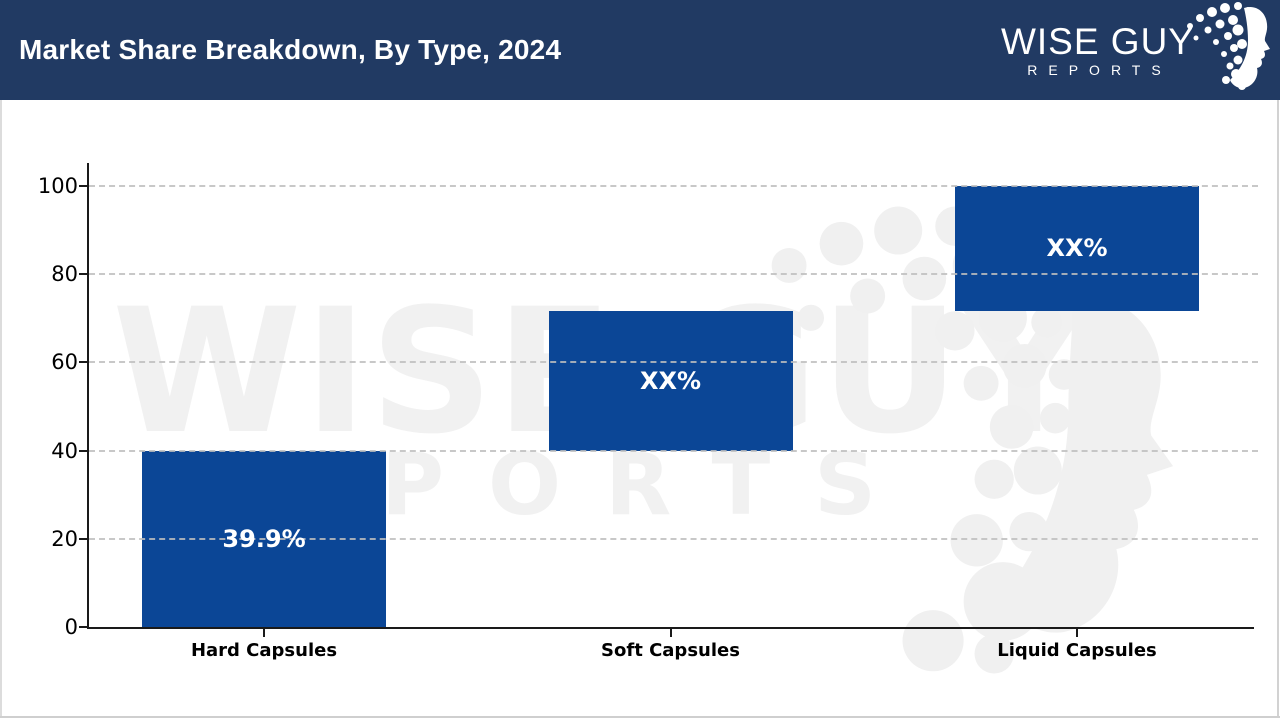 The height and width of the screenshot is (720, 1280). I want to click on dotted-face-logo-icon, so click(1226, 50).